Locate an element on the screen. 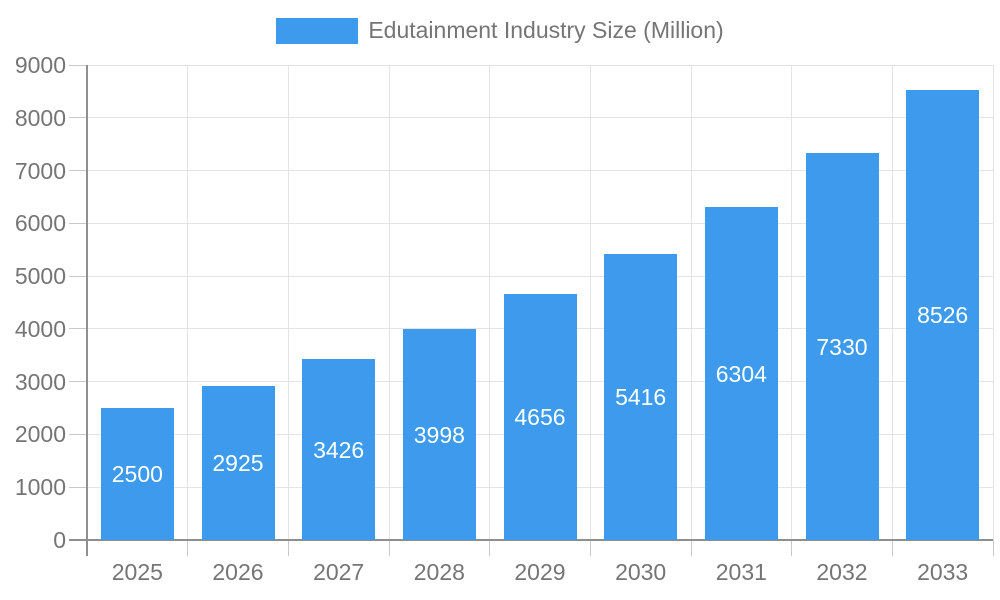 Image resolution: width=1000 pixels, height=600 pixels. x-tick-label: 2033 is located at coordinates (943, 572).